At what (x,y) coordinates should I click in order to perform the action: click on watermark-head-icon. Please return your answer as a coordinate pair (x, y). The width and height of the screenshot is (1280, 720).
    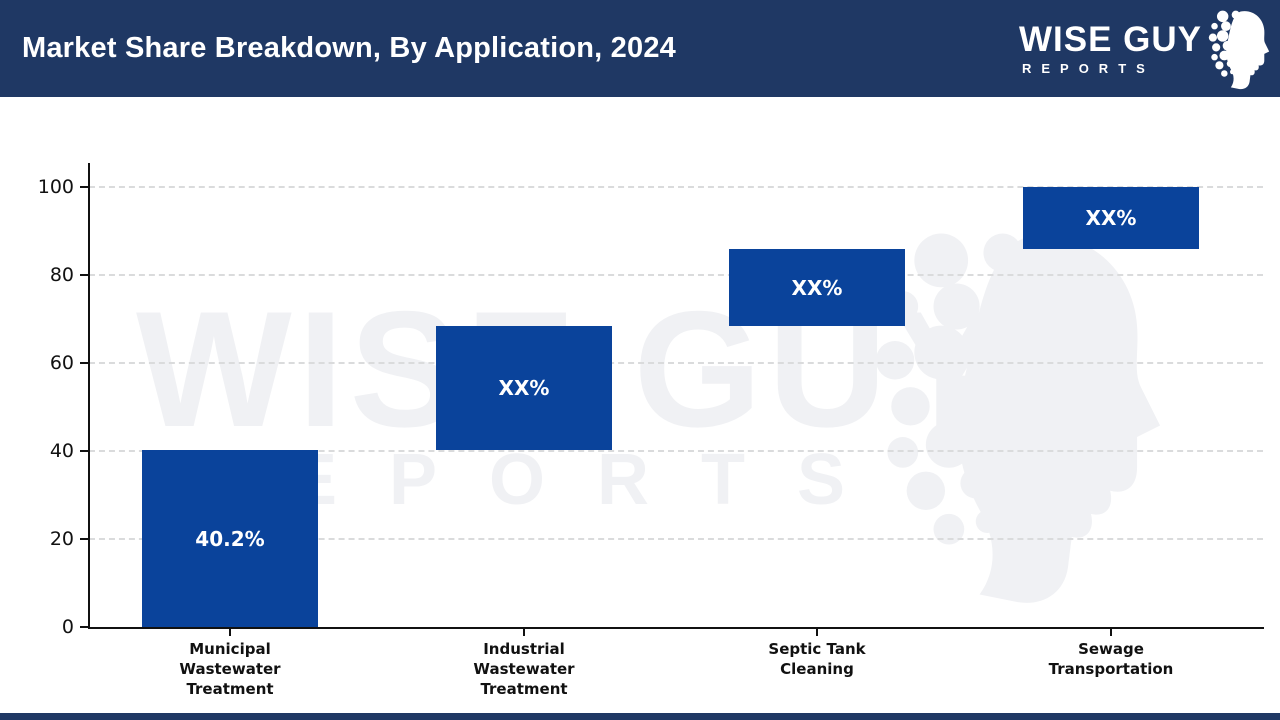
    Looking at the image, I should click on (1018, 418).